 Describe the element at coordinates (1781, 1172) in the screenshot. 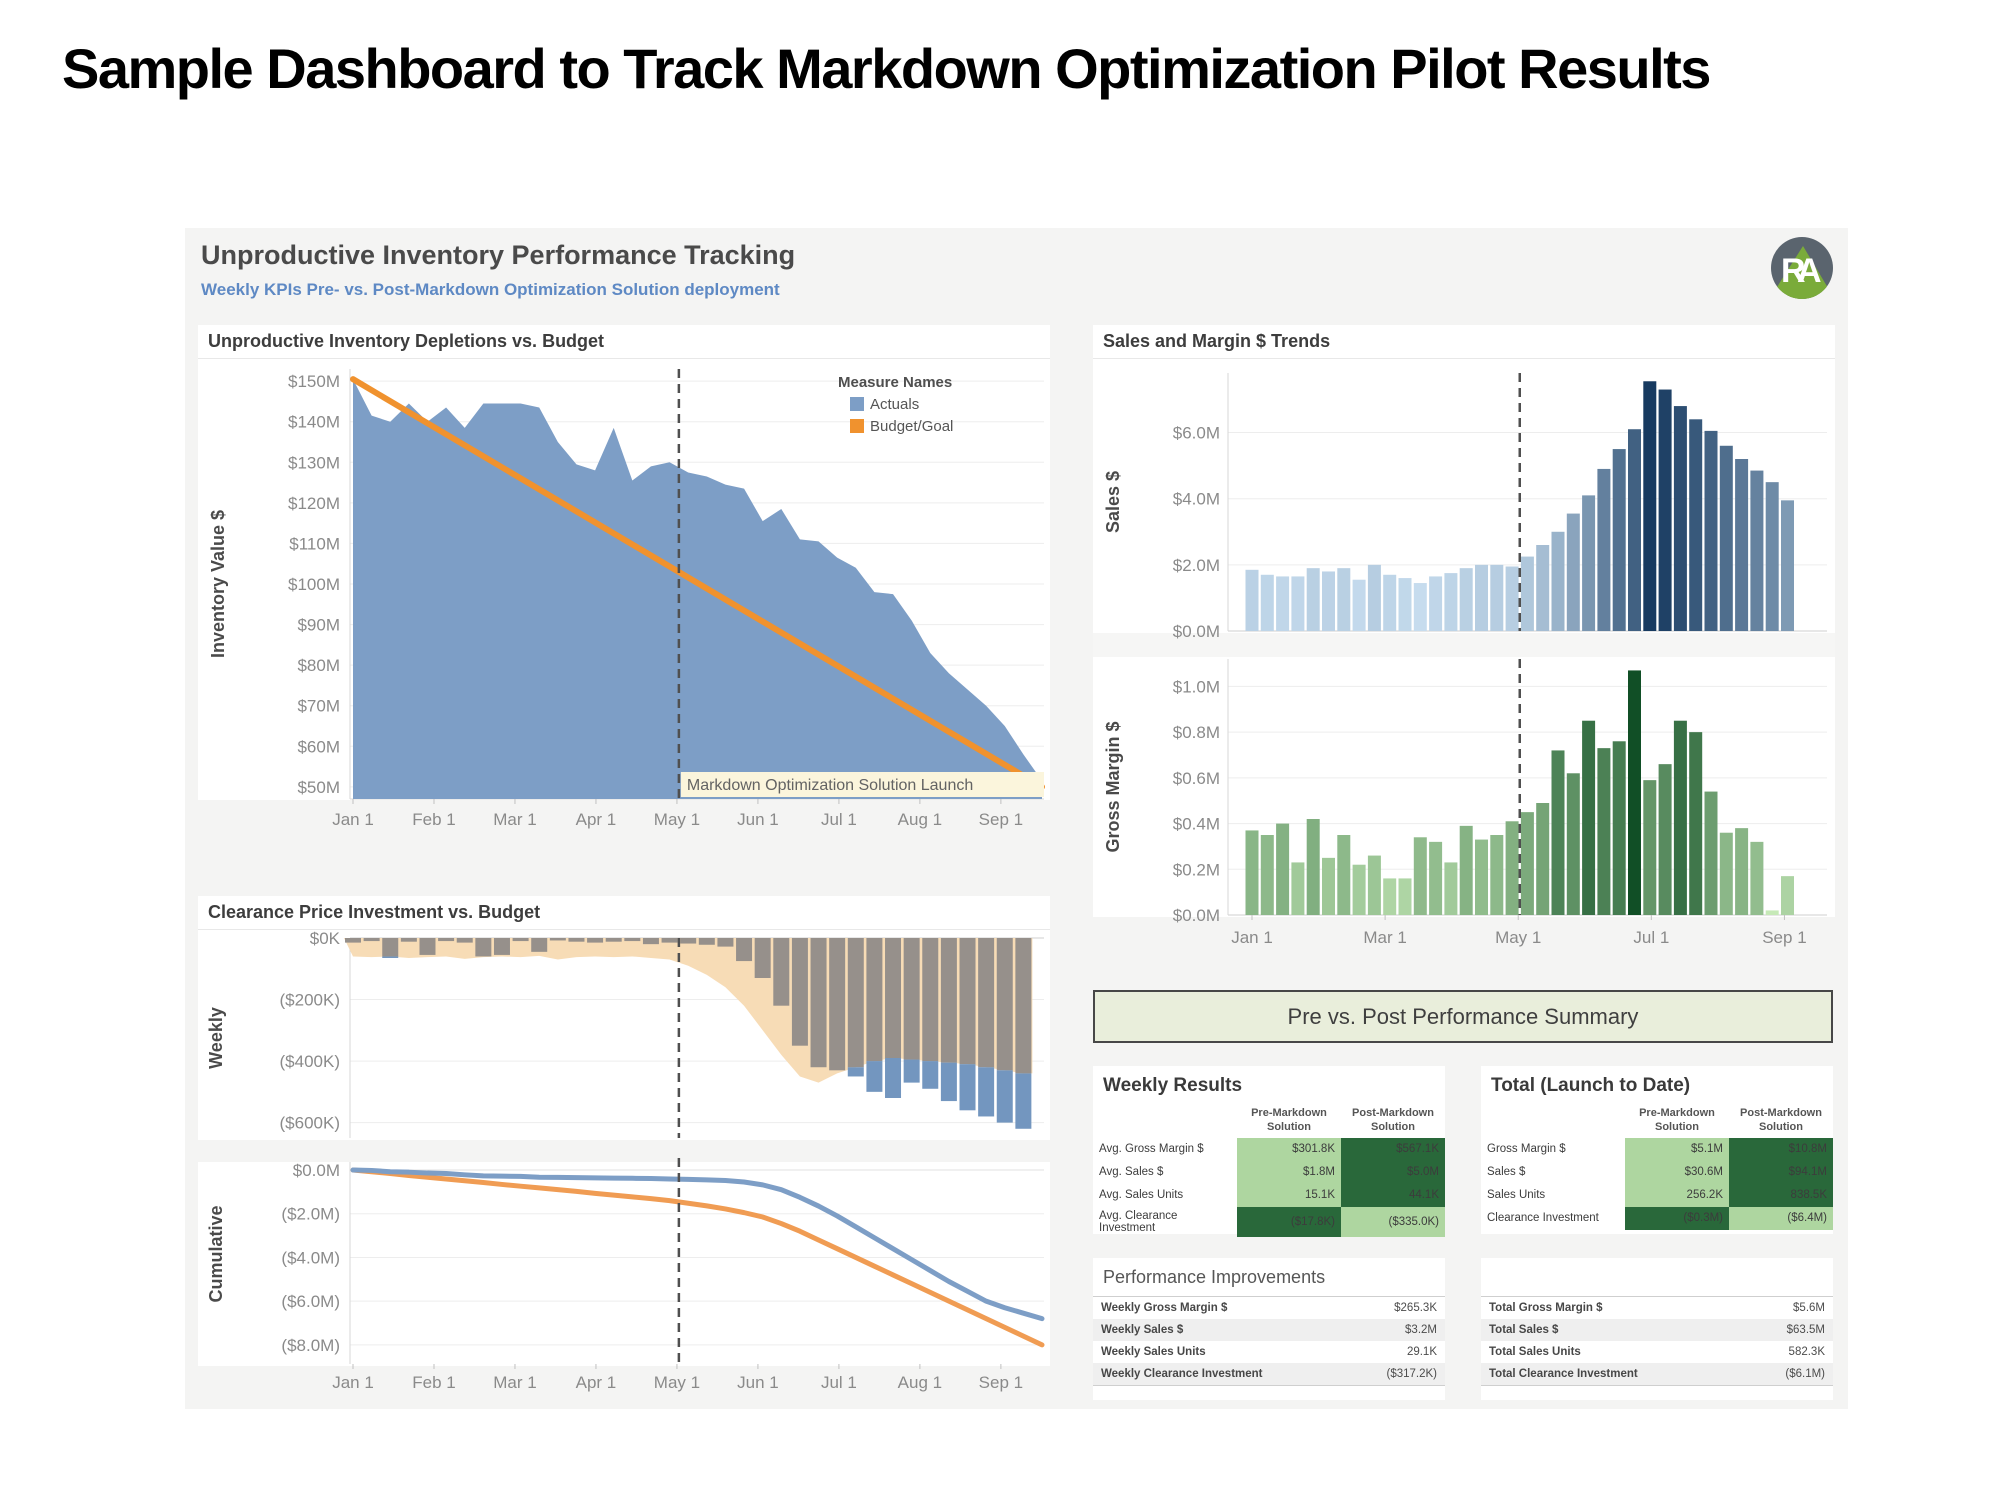

I see `post-markdown-value: $94.1M` at that location.